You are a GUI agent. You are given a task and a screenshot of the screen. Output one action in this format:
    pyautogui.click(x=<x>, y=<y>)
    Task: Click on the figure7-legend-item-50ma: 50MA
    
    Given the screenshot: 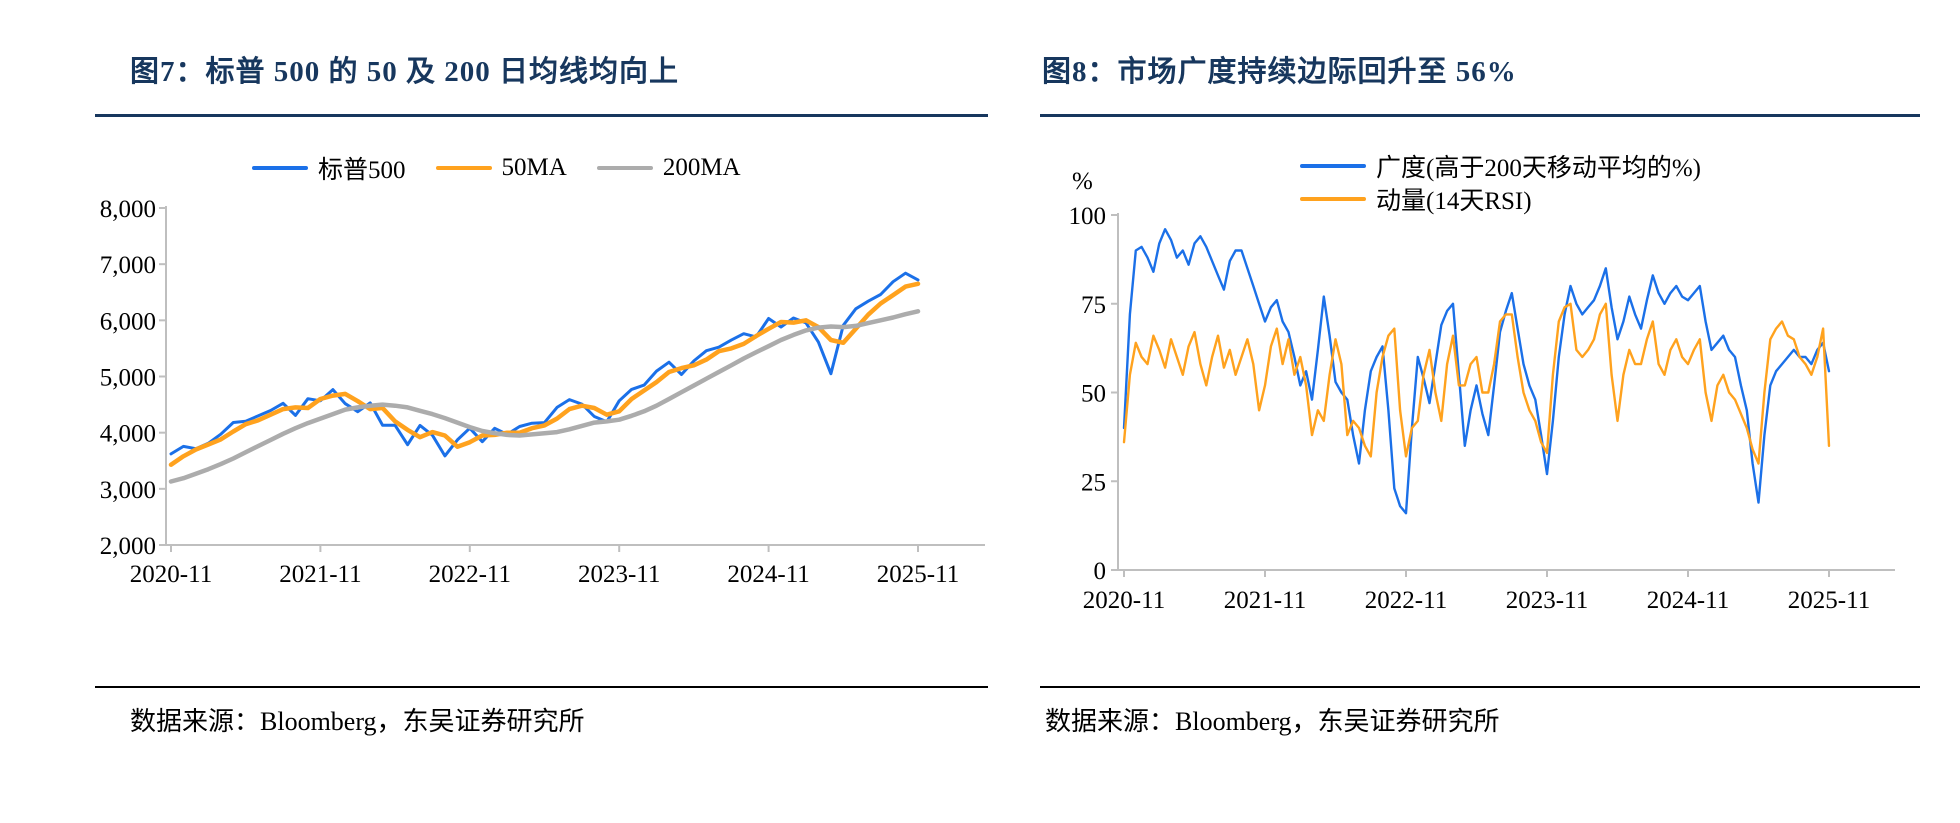 What is the action you would take?
    pyautogui.click(x=501, y=168)
    